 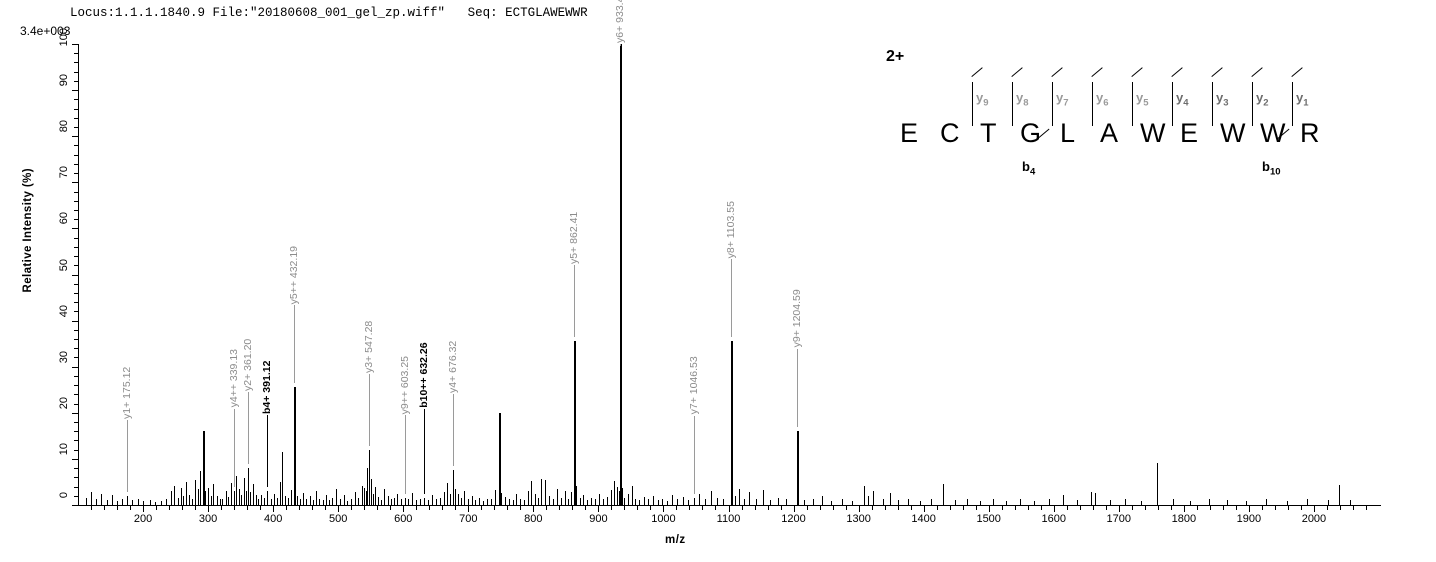 I want to click on residue-a-6: A, so click(x=1109, y=133).